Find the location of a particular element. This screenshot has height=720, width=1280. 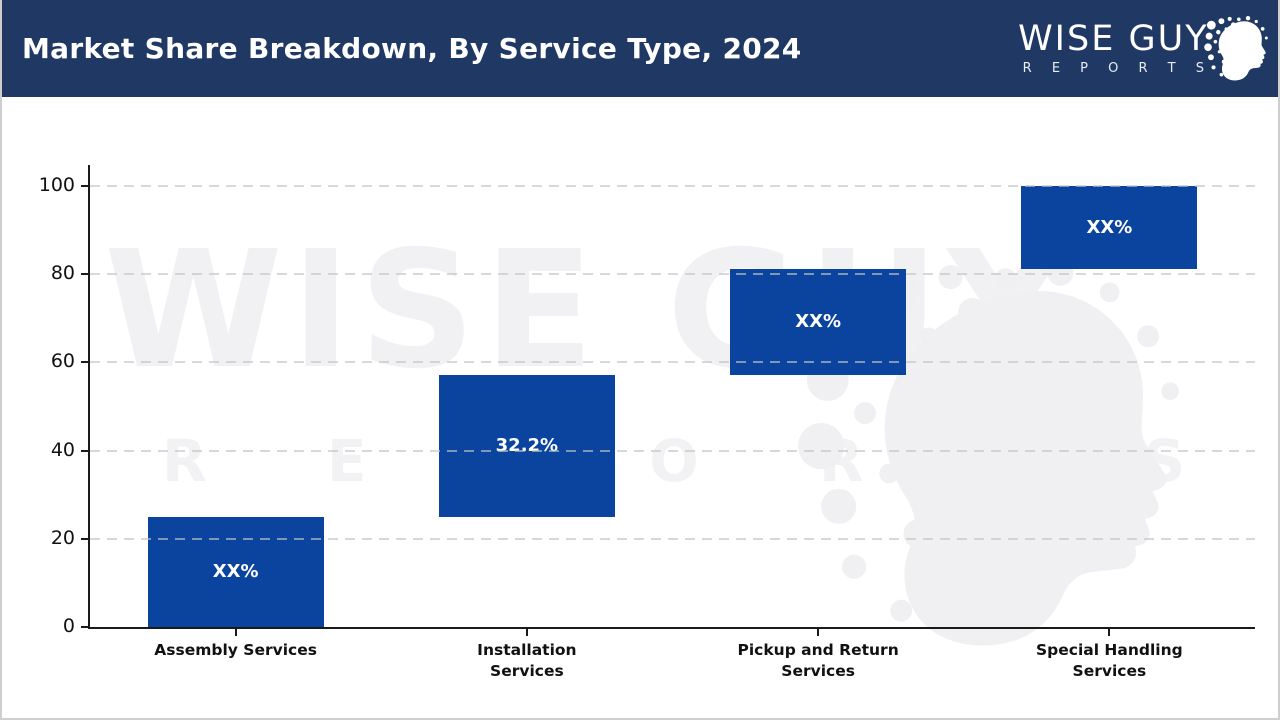

wiseguy-logo: WISE GUY R E P O R T S is located at coordinates (1146, 49).